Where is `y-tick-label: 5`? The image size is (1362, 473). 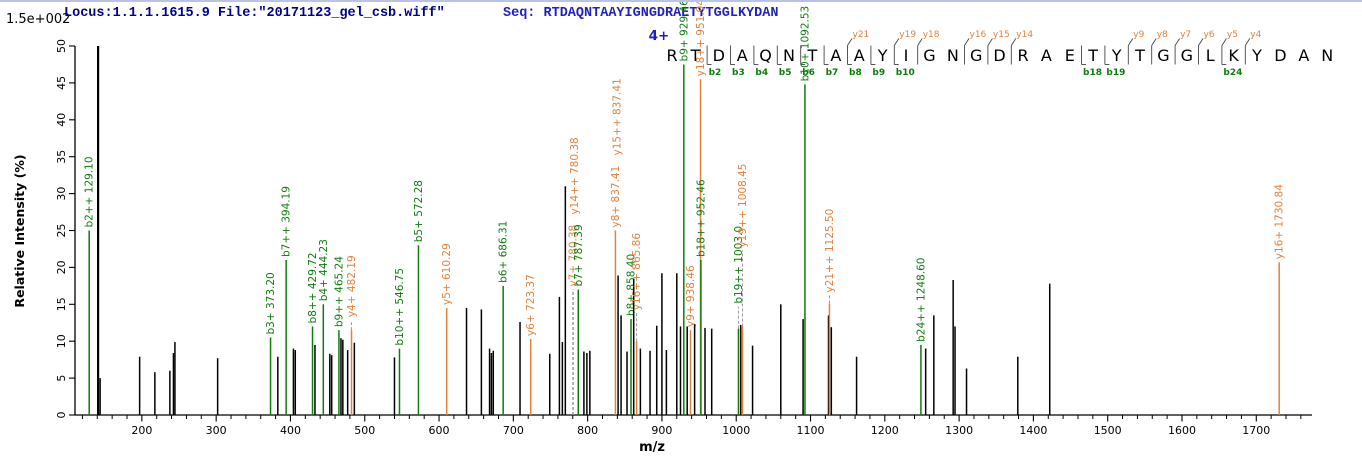 y-tick-label: 5 is located at coordinates (61, 378).